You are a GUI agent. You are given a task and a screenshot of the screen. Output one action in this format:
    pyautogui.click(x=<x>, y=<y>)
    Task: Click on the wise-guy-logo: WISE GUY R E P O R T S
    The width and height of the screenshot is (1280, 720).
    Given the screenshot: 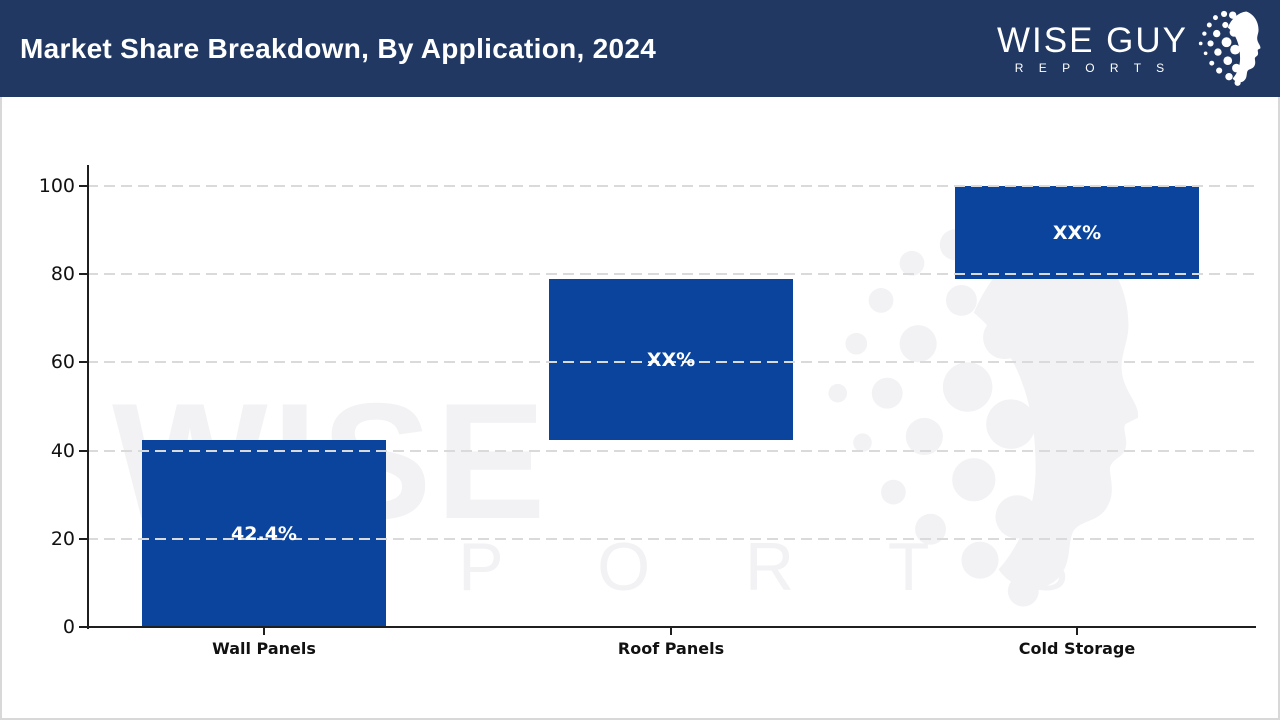 What is the action you would take?
    pyautogui.click(x=1131, y=49)
    